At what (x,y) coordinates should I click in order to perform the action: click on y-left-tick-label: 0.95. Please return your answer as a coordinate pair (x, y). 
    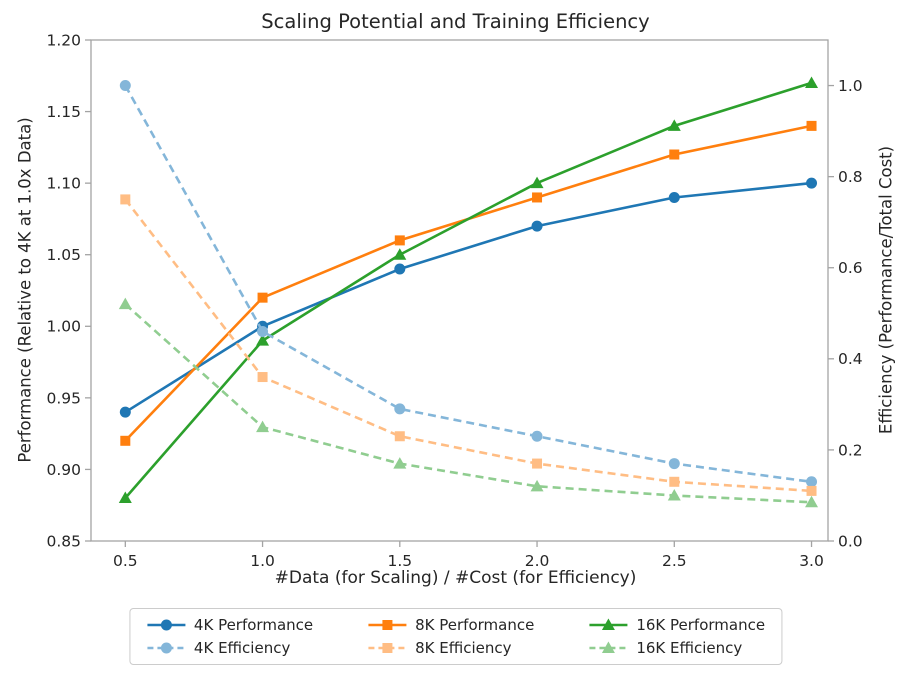
    Looking at the image, I should click on (63, 398).